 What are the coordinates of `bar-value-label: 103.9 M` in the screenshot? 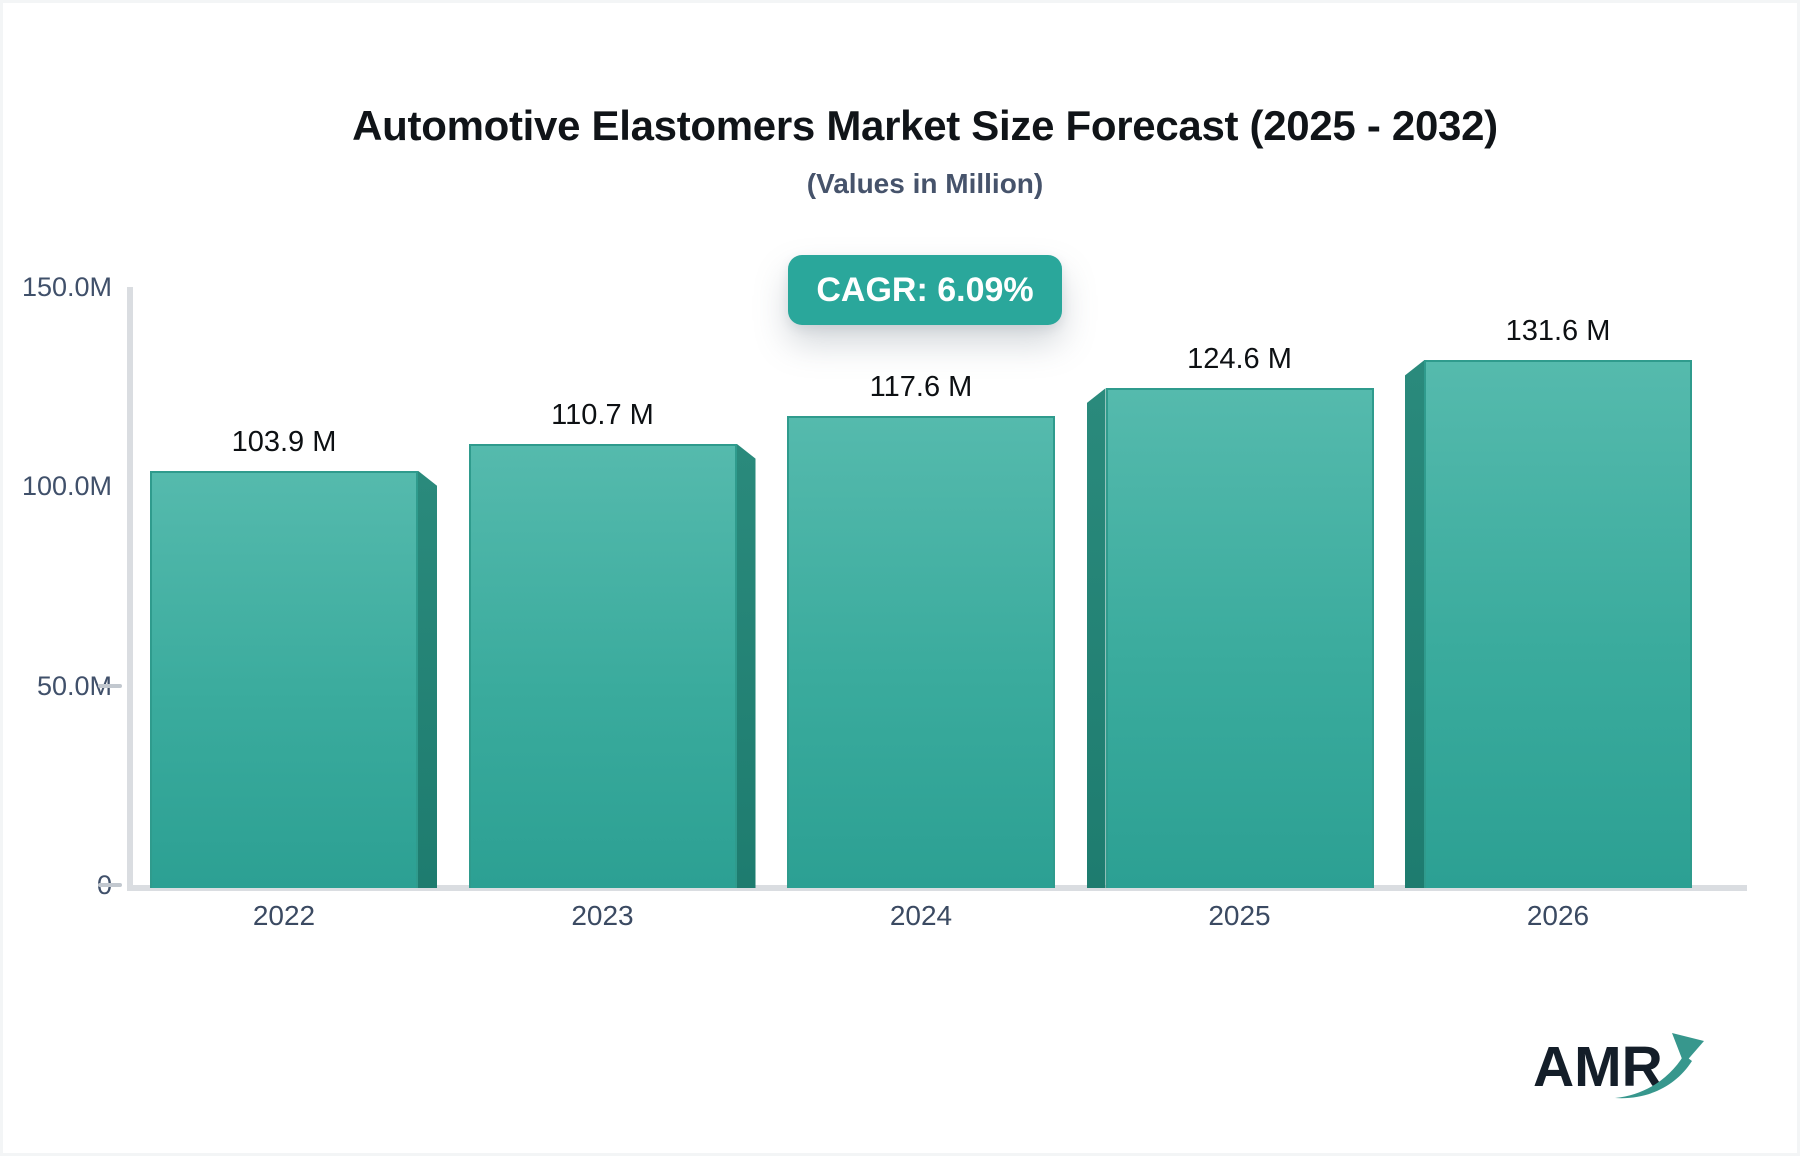 It's located at (284, 441).